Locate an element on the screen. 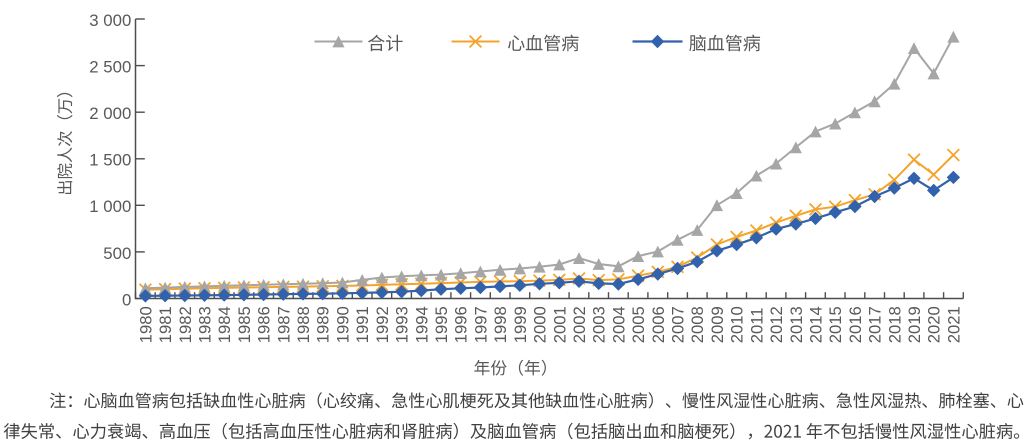  svg-text: 2017 is located at coordinates (875, 324).